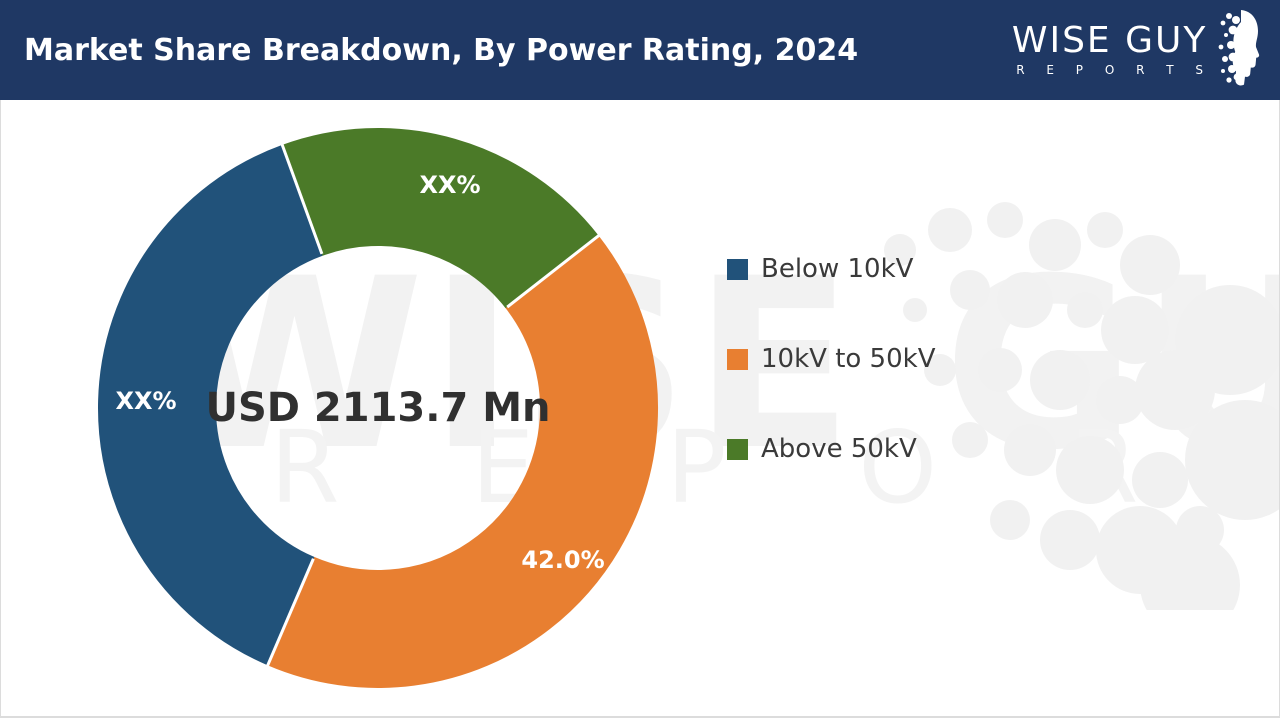 This screenshot has width=1280, height=720. Describe the element at coordinates (837, 269) in the screenshot. I see `legend-label: Below 10kV` at that location.